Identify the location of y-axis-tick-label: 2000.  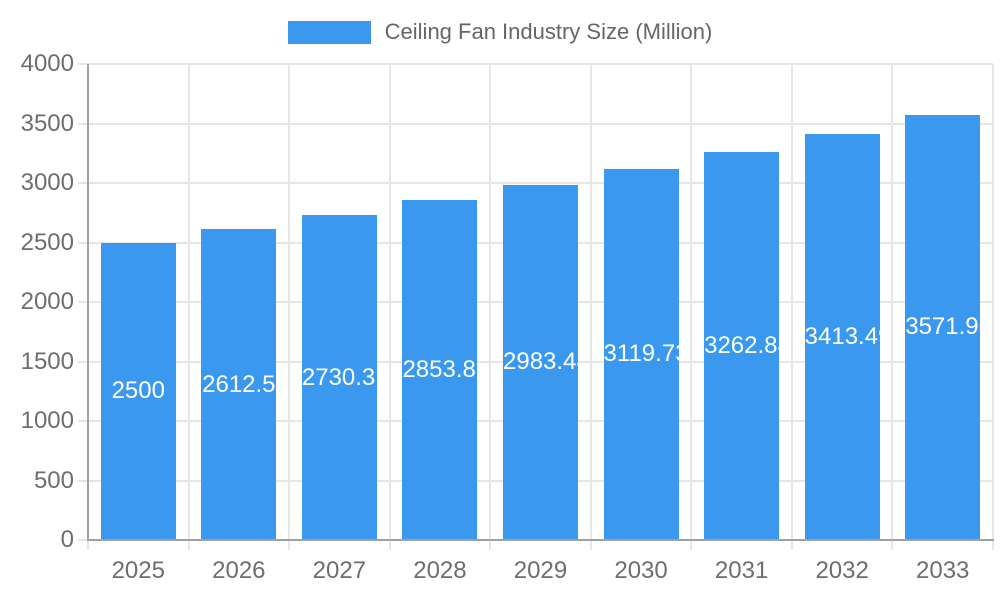
(47, 301).